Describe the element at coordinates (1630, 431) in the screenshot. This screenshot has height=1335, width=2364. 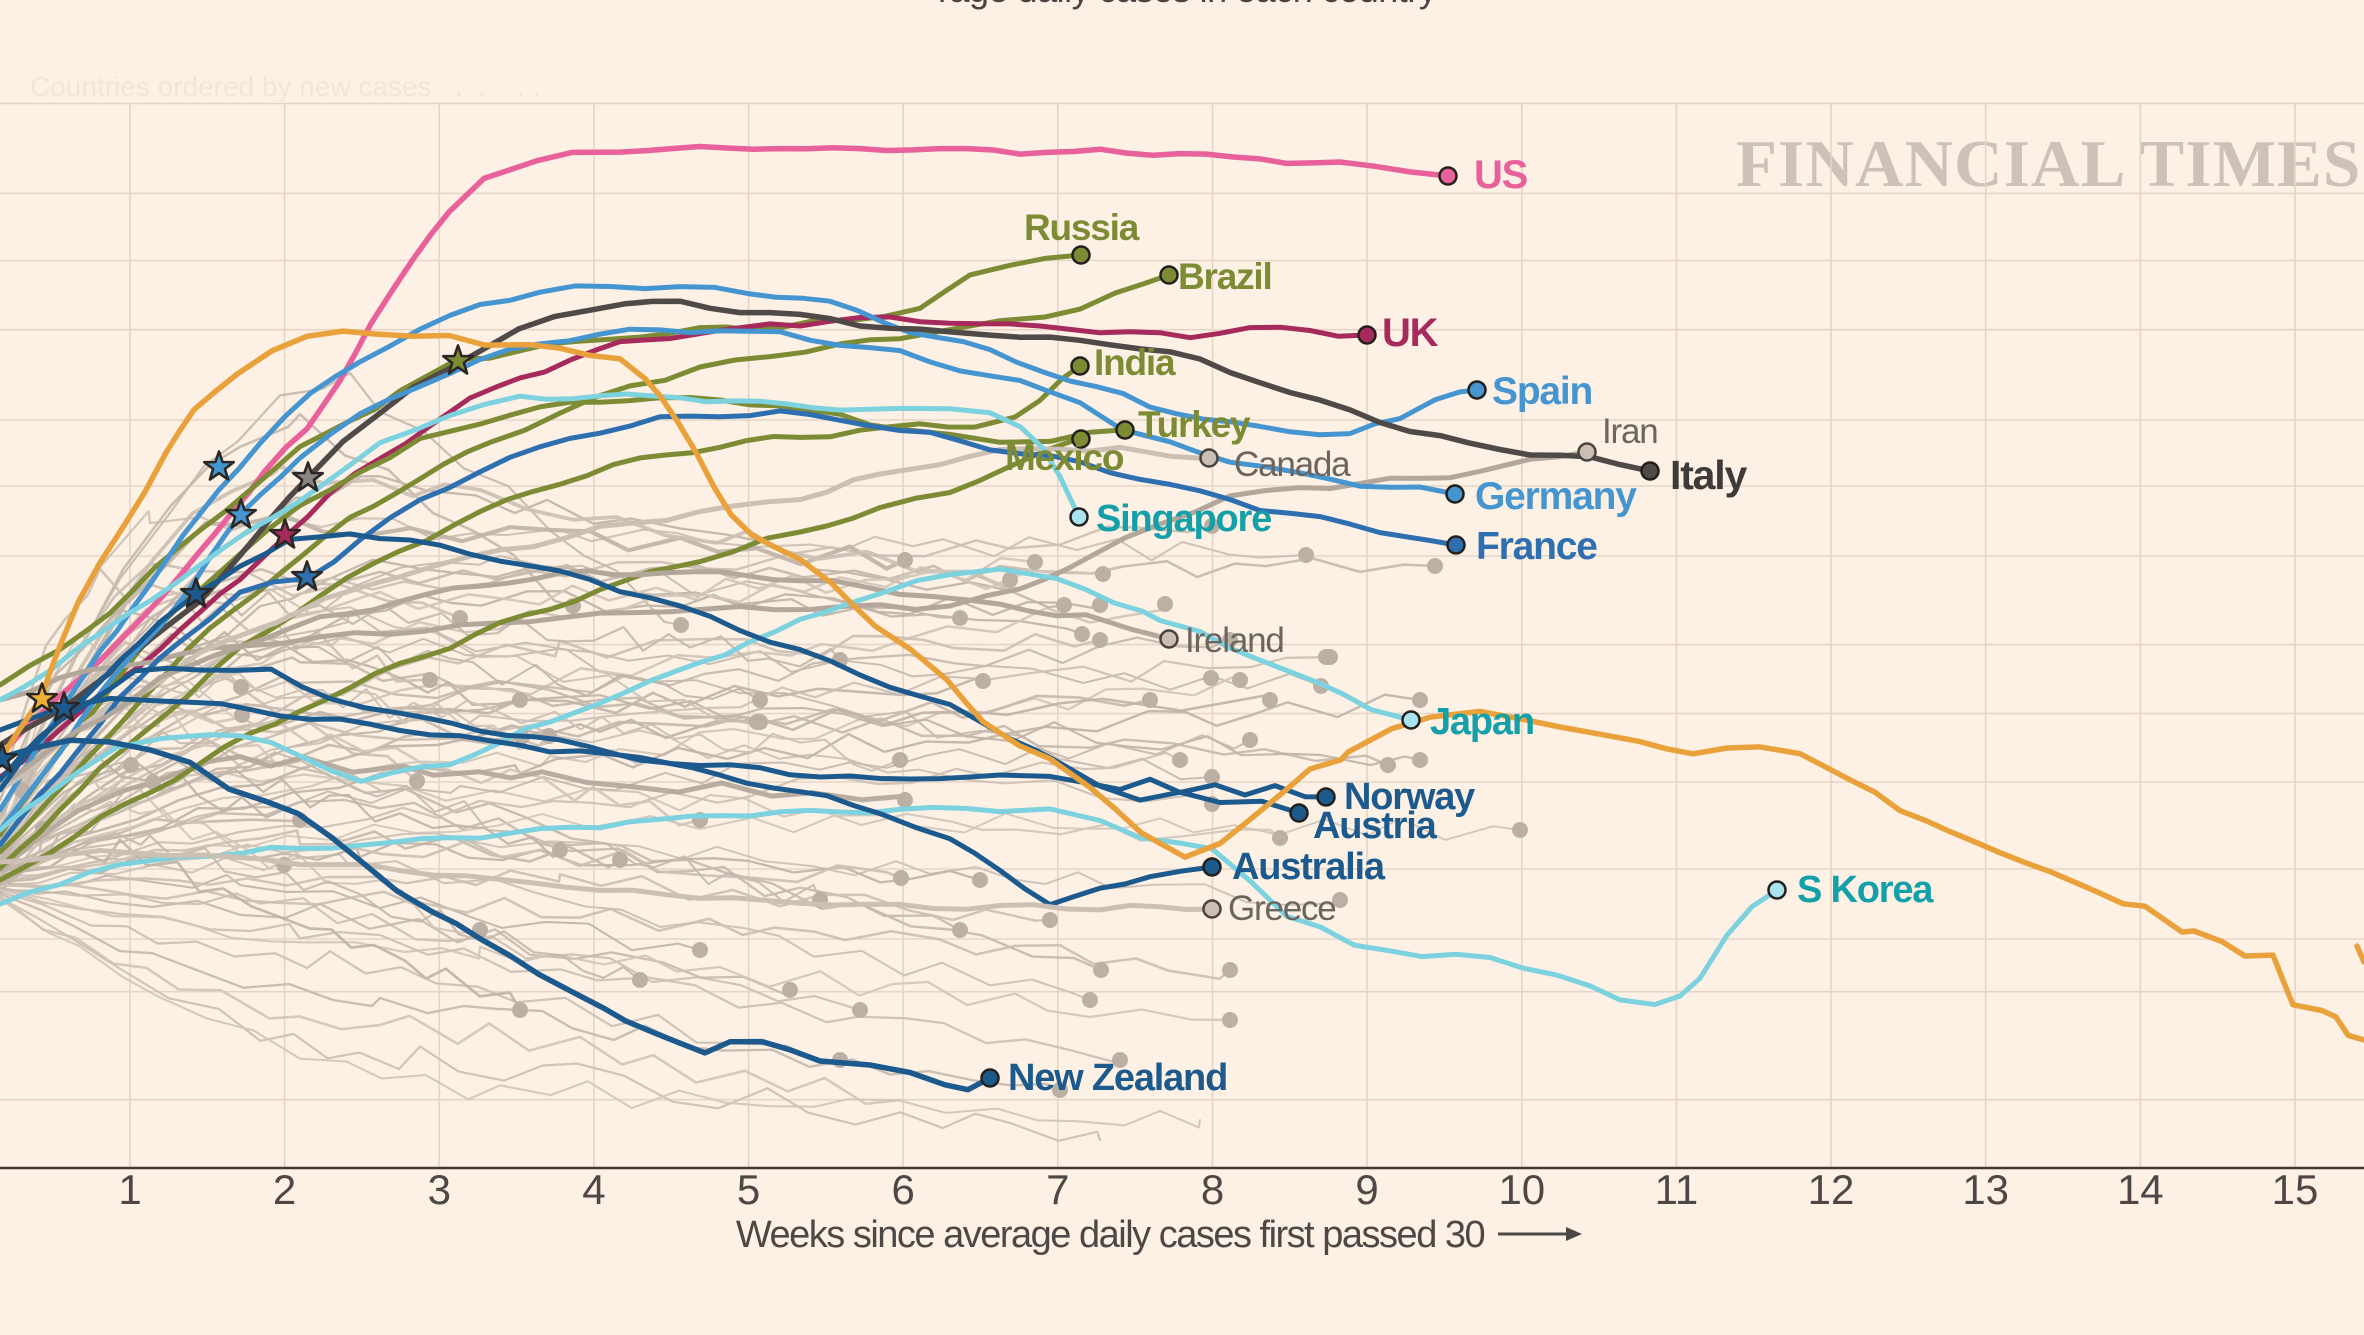
I see `svg-text: Iran` at that location.